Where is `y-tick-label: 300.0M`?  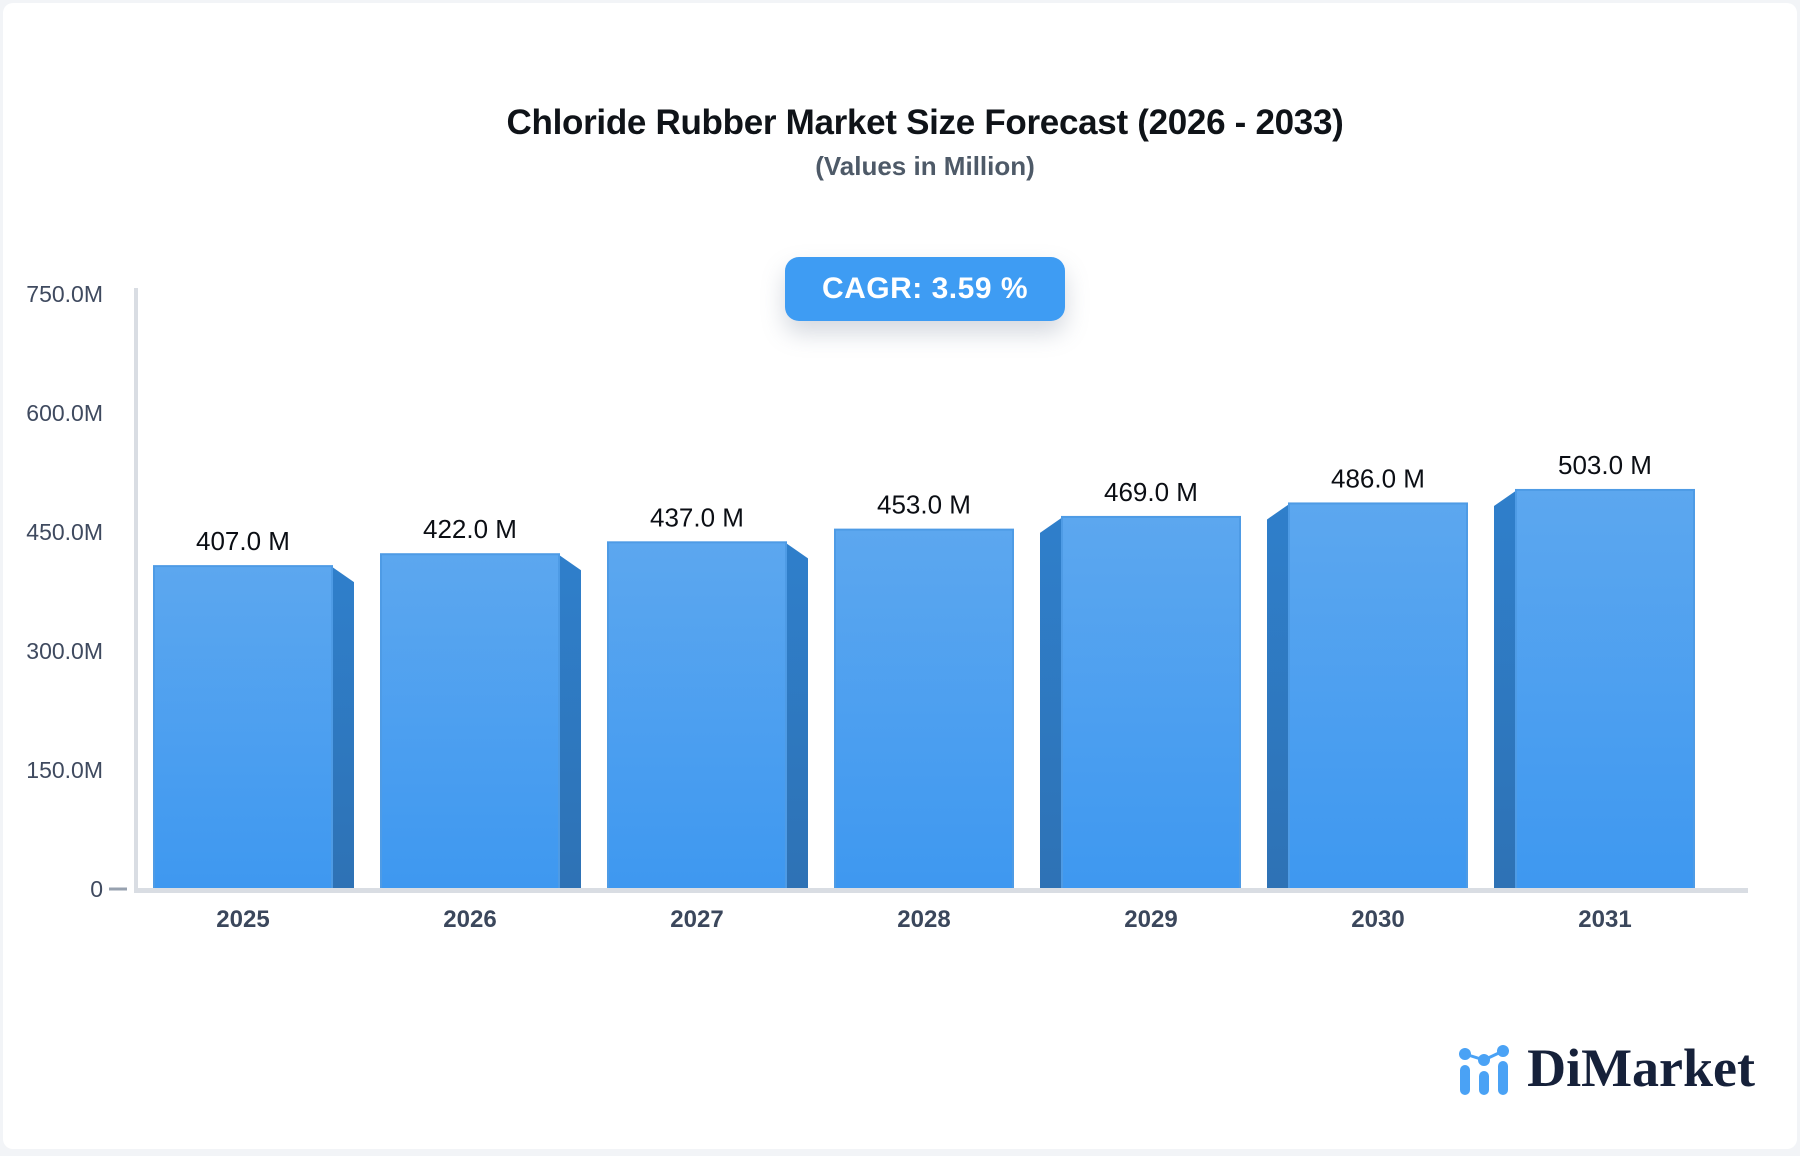
y-tick-label: 300.0M is located at coordinates (64, 651).